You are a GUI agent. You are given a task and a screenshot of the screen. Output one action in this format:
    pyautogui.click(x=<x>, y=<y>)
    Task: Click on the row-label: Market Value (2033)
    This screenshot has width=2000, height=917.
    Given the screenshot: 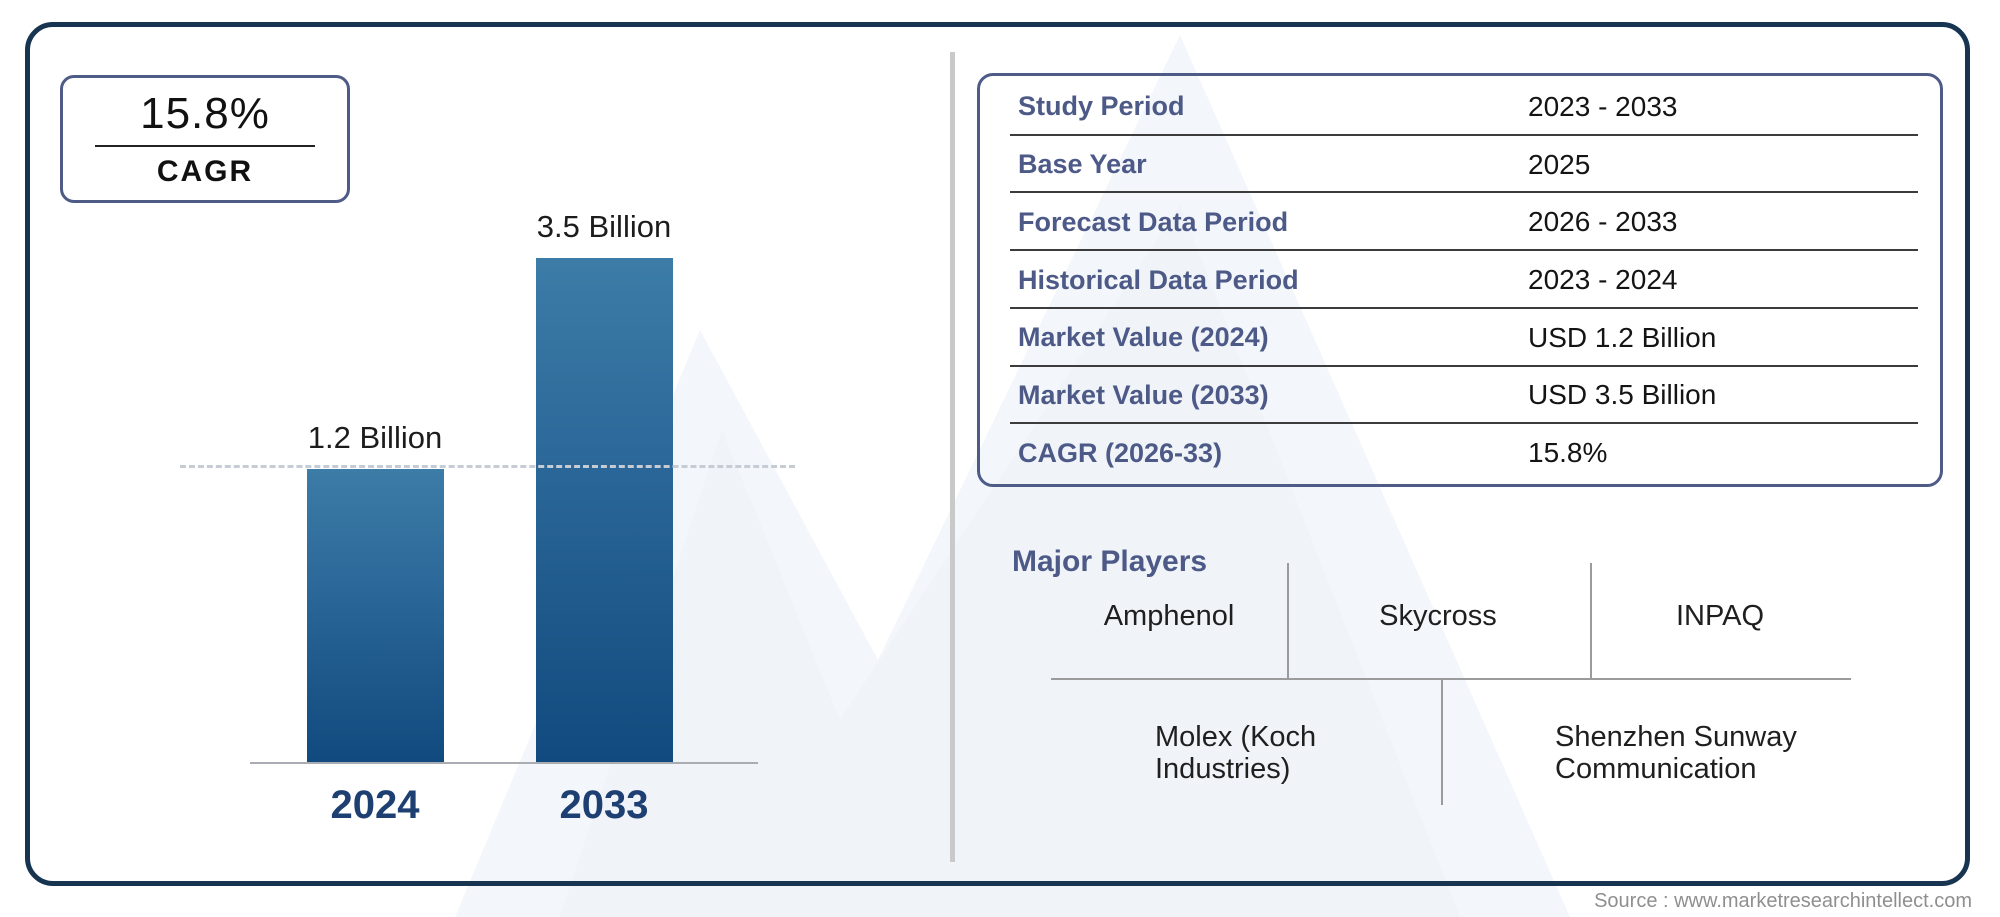 What is the action you would take?
    pyautogui.click(x=1143, y=394)
    